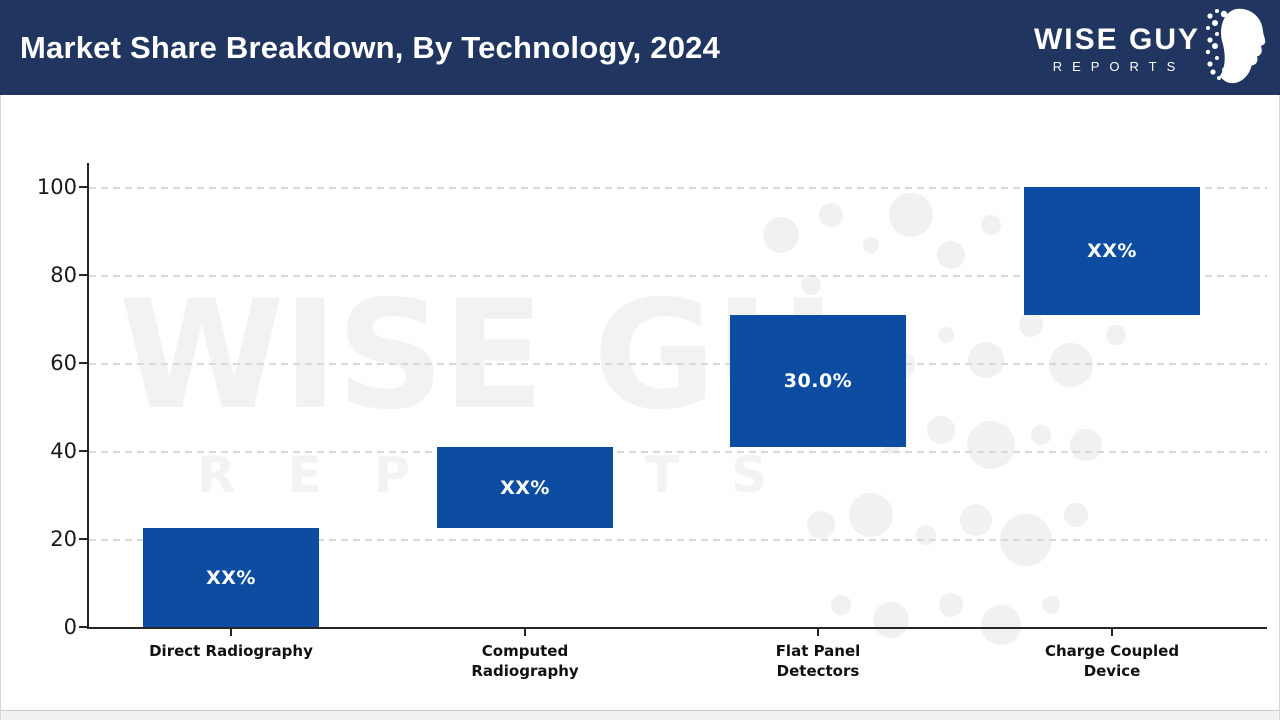 This screenshot has width=1280, height=720. I want to click on brand-logo: WISE GUY REPORTS, so click(1150, 48).